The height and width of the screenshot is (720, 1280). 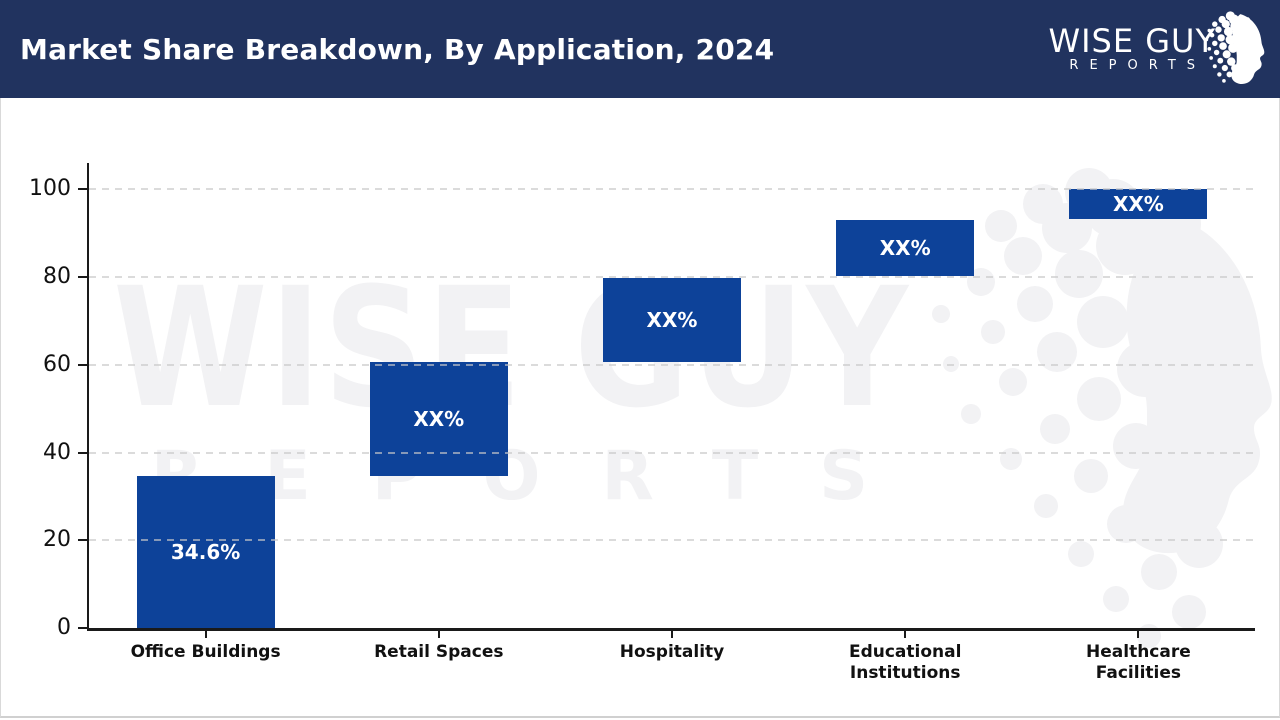 I want to click on logo-wordmark: WISE GUY, so click(x=1132, y=41).